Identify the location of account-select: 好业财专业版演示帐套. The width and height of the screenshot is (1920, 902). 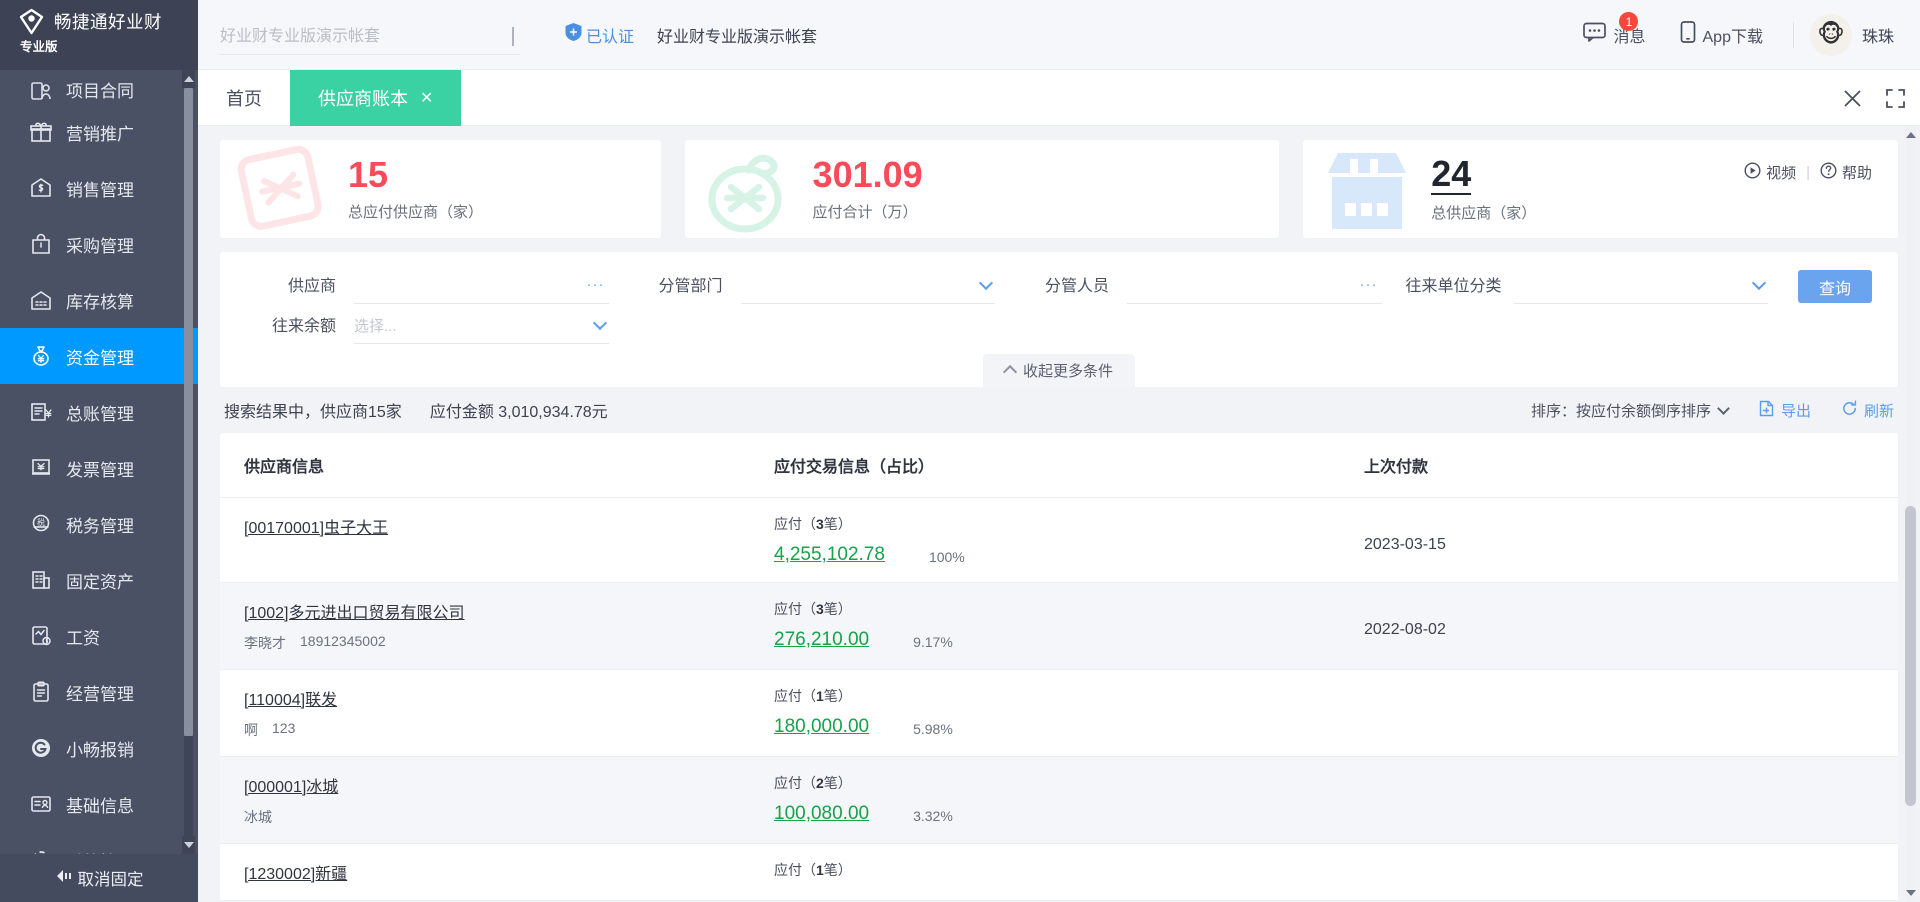
(370, 35).